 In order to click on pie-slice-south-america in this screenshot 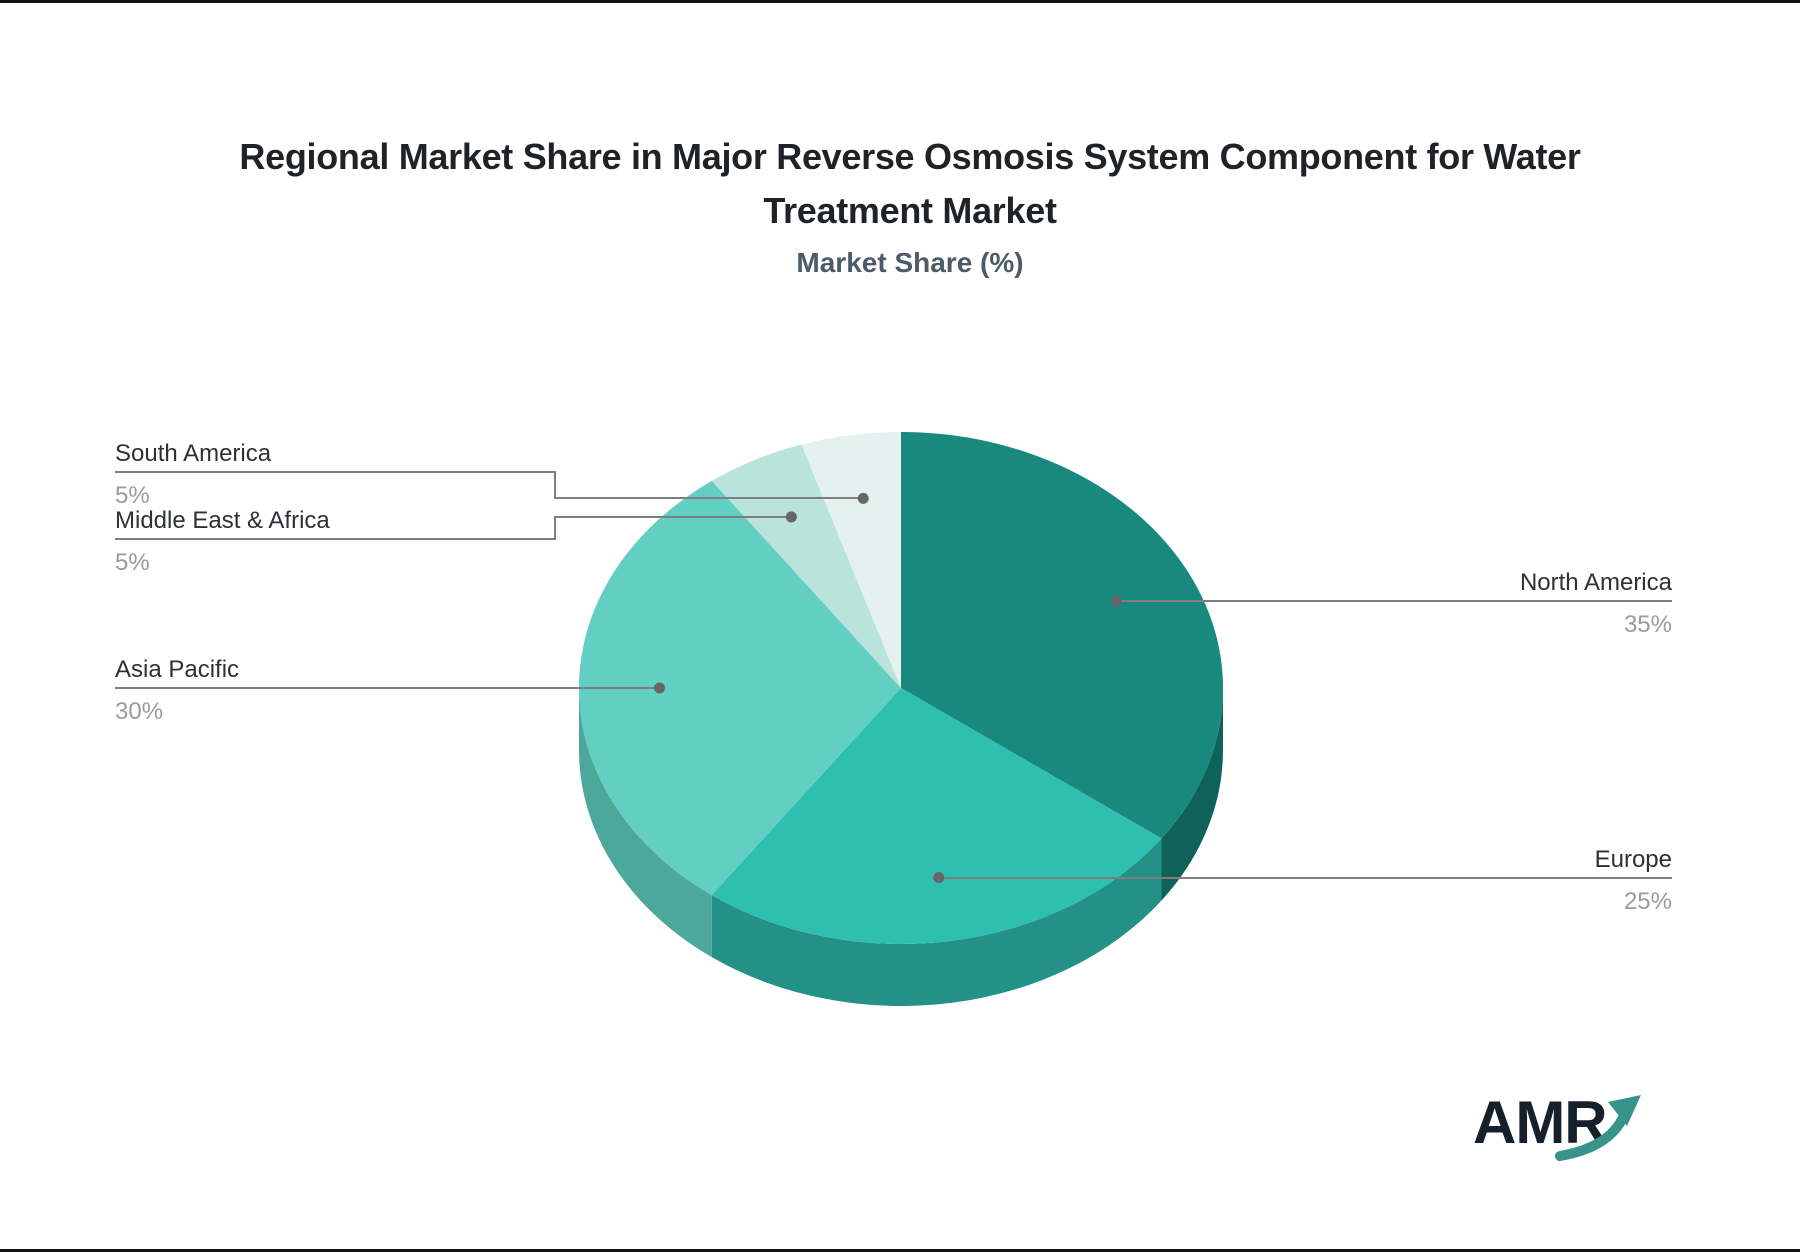, I will do `click(851, 560)`.